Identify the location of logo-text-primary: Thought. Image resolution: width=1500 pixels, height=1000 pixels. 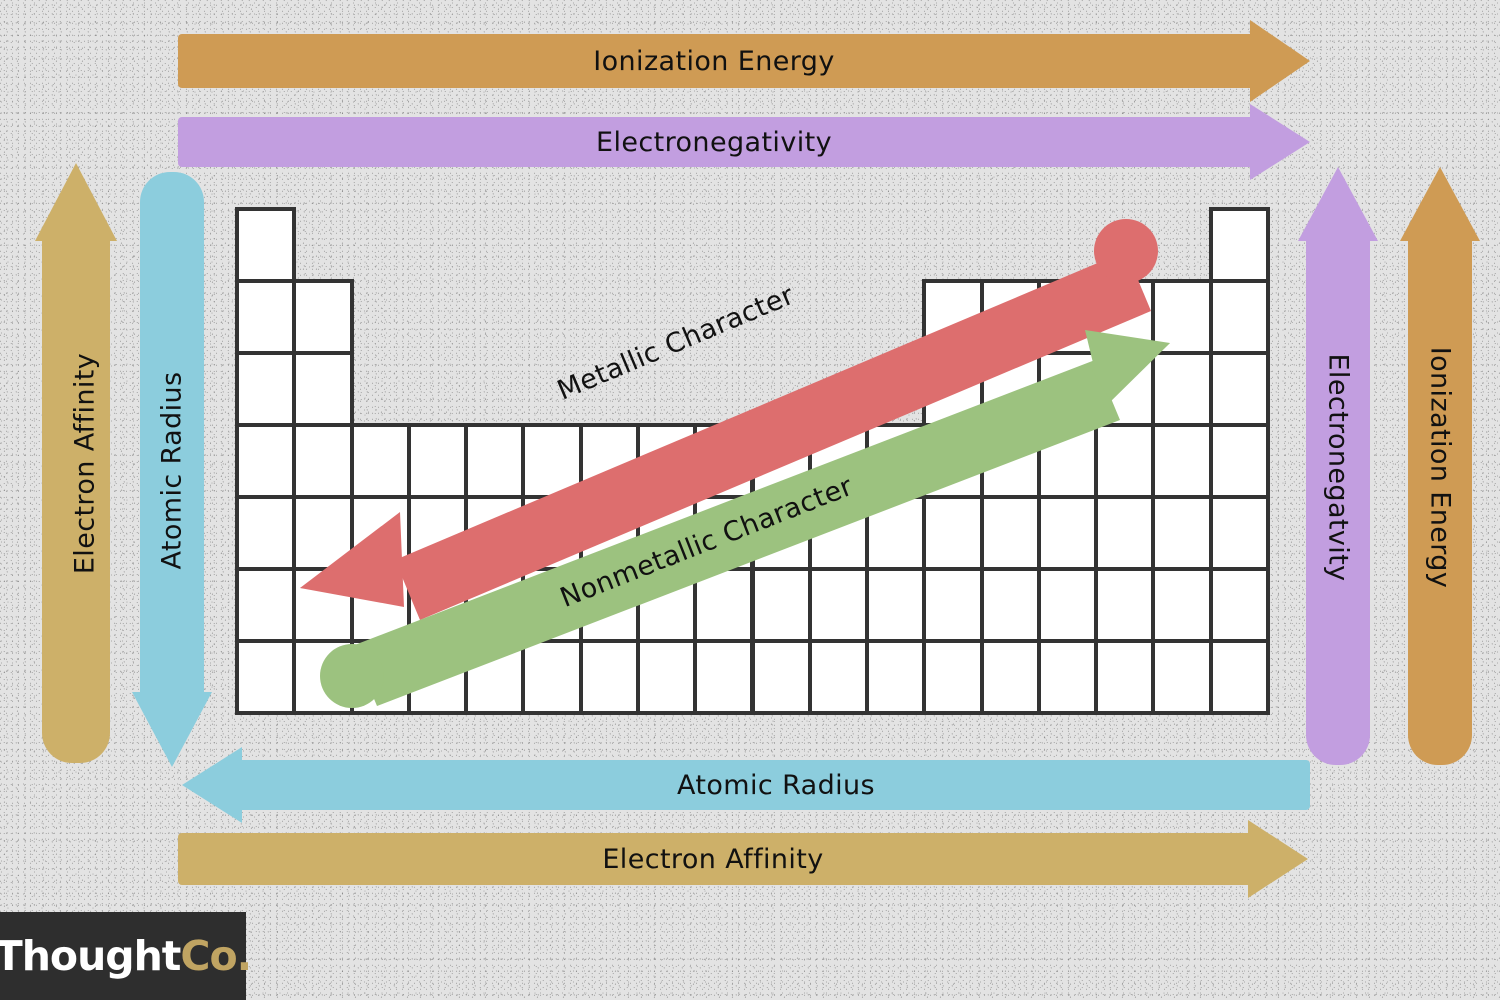
(90, 956).